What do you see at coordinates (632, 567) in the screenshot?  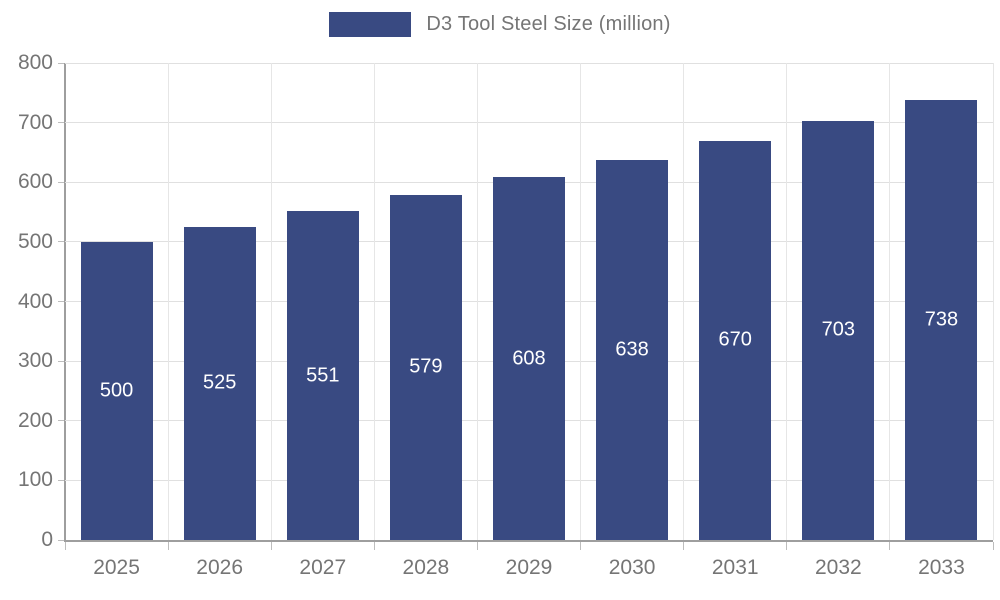 I see `x-axis-tick-label: 2030` at bounding box center [632, 567].